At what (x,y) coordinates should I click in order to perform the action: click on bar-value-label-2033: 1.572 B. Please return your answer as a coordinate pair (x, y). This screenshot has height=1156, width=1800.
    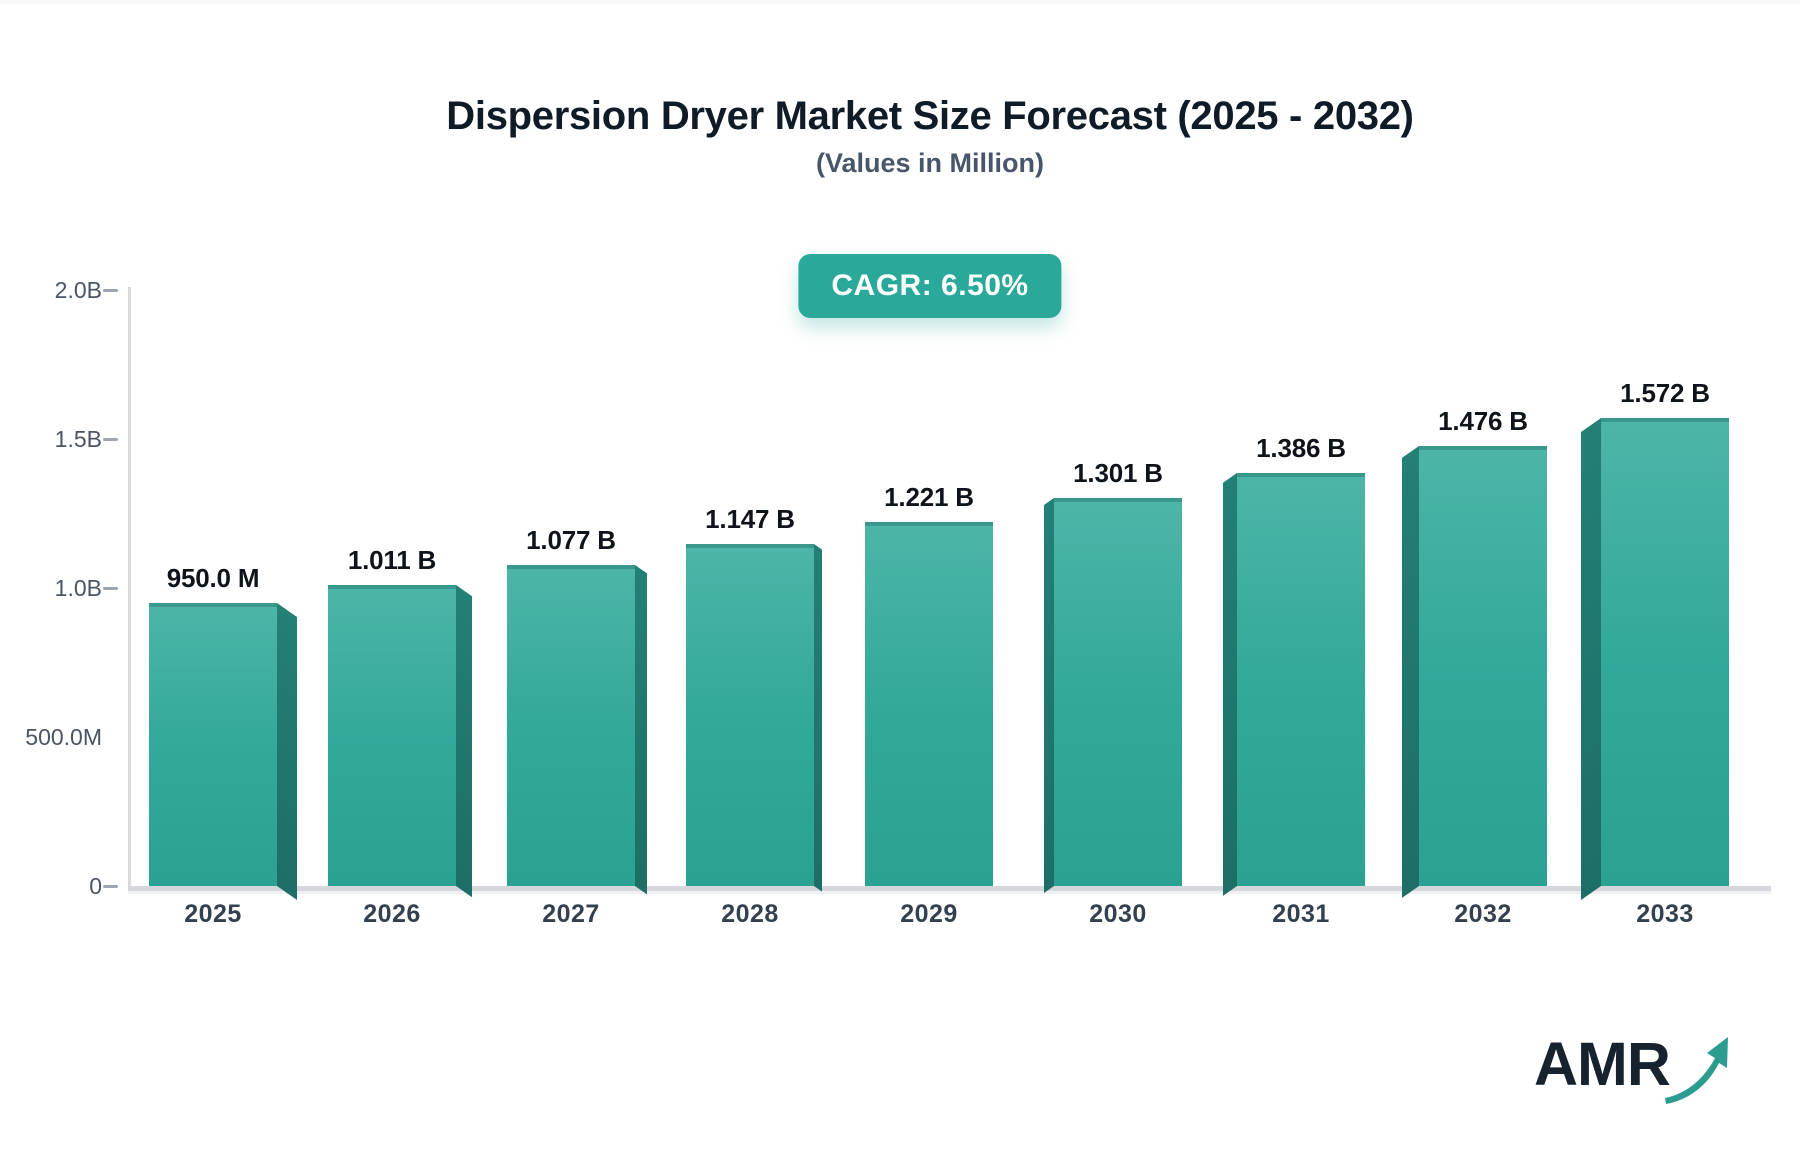
    Looking at the image, I should click on (1665, 392).